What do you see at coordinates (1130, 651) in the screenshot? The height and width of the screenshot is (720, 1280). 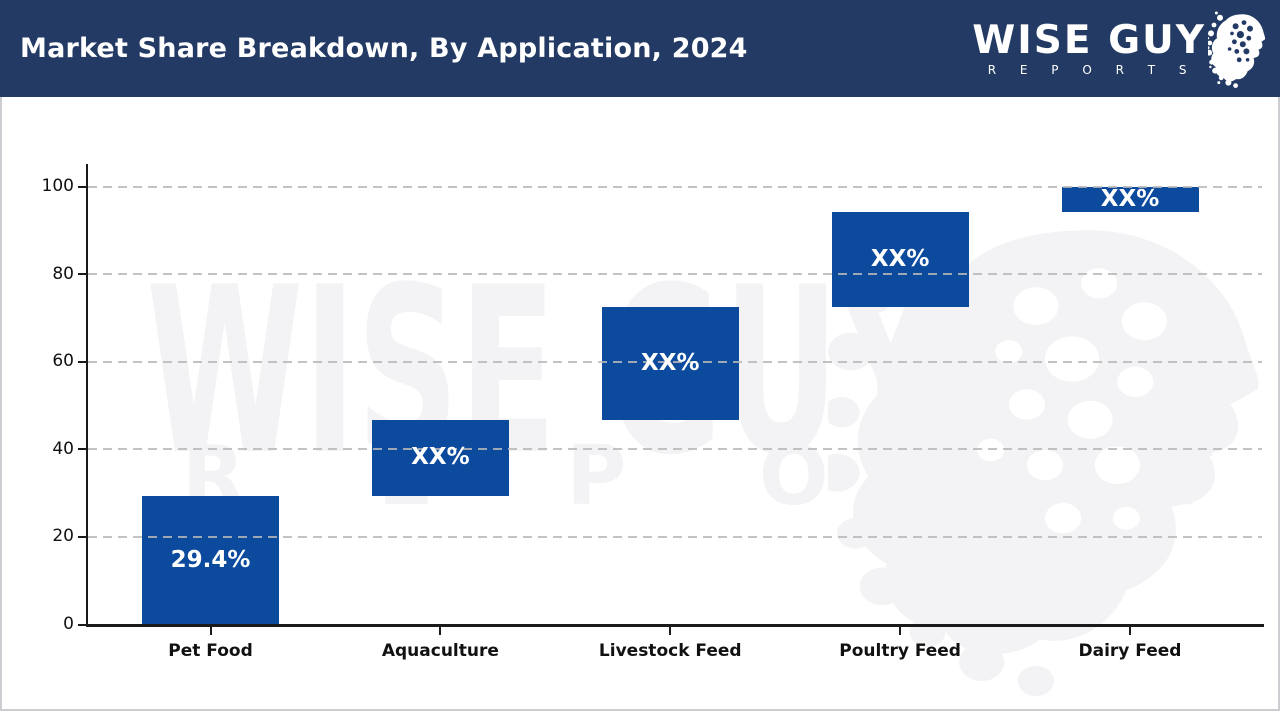 I see `x-category-label-dairy-feed: Dairy Feed` at bounding box center [1130, 651].